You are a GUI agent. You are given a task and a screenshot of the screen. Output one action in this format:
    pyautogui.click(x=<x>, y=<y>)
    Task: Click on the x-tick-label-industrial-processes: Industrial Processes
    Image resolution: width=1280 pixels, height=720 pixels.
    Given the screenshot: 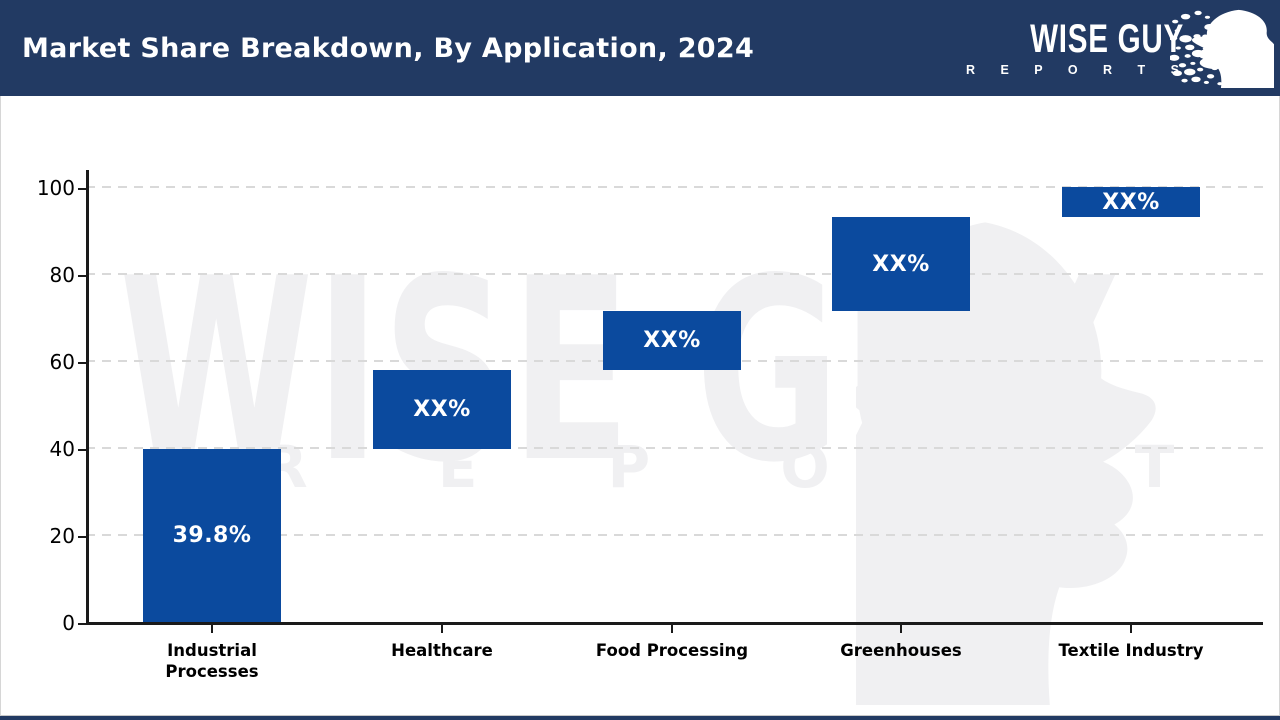 What is the action you would take?
    pyautogui.click(x=212, y=661)
    